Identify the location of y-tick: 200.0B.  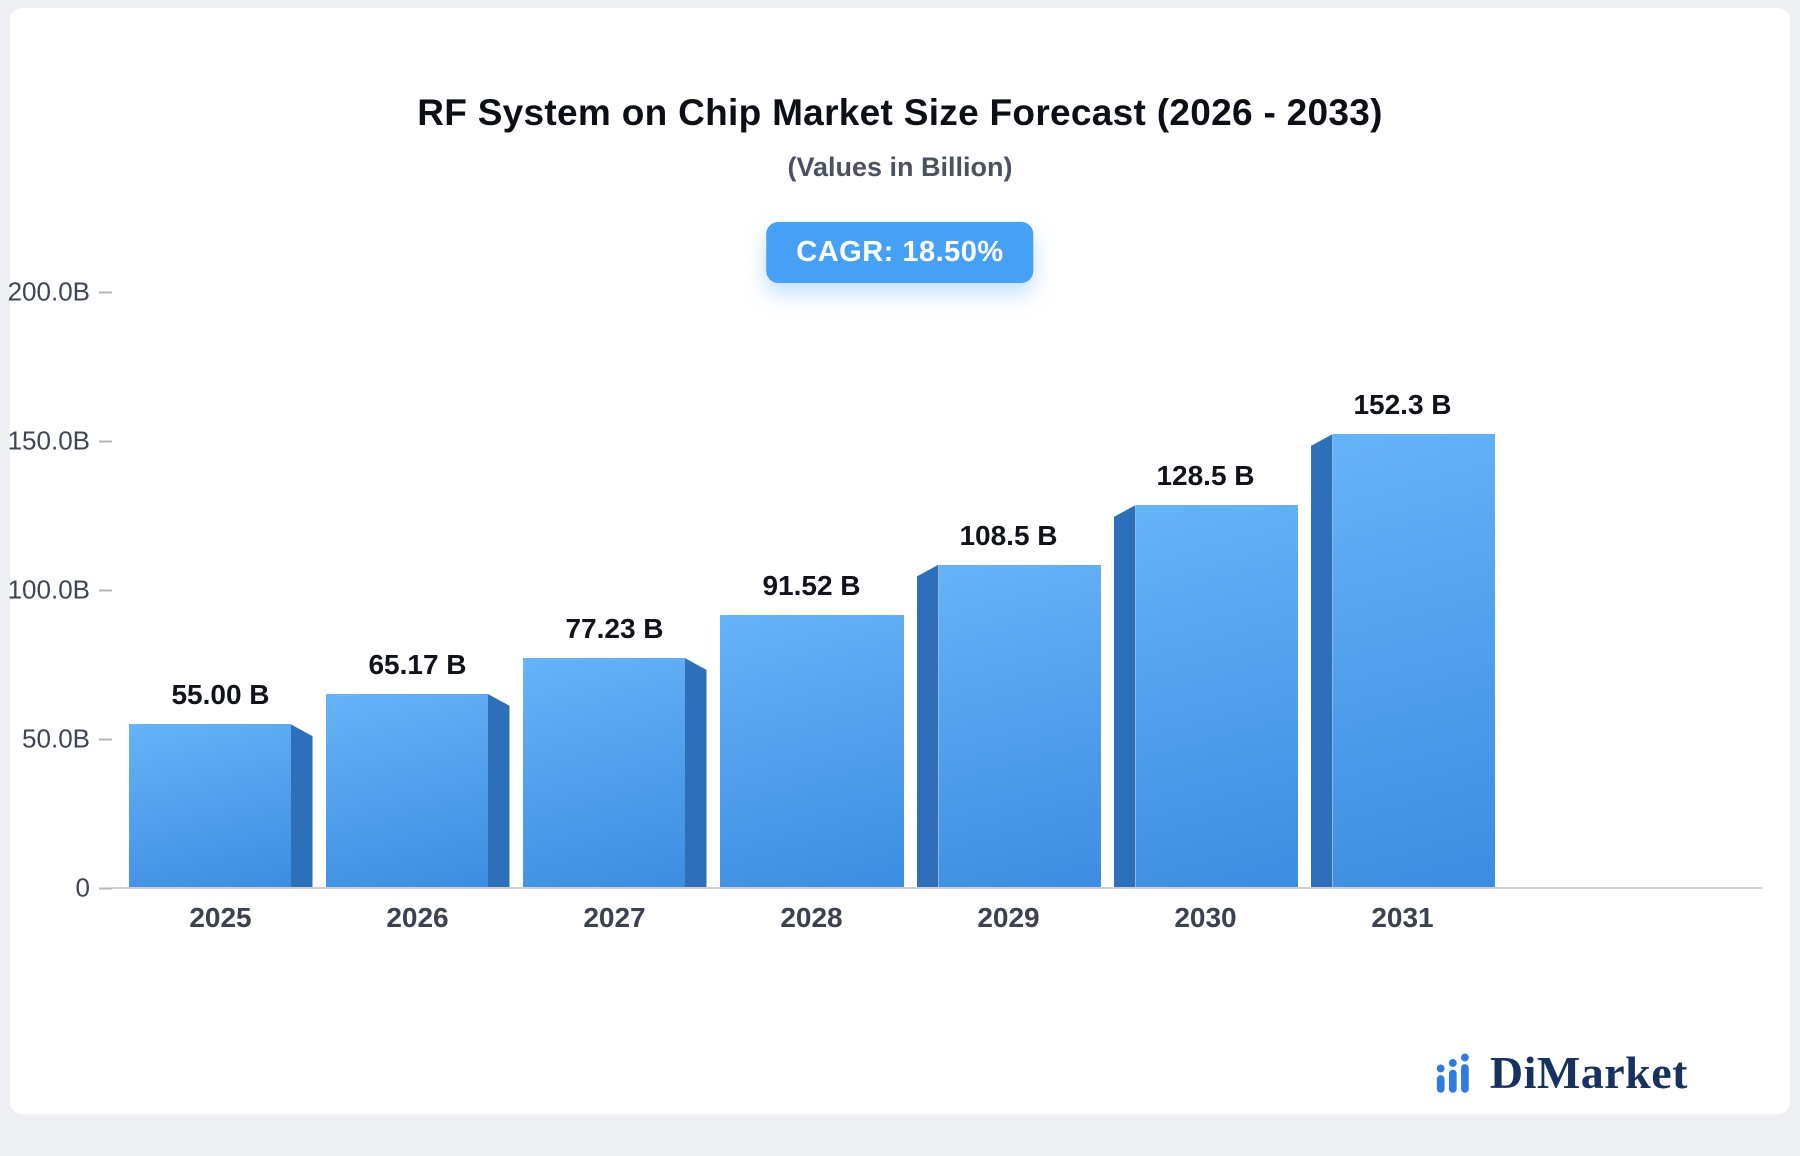
(60, 292).